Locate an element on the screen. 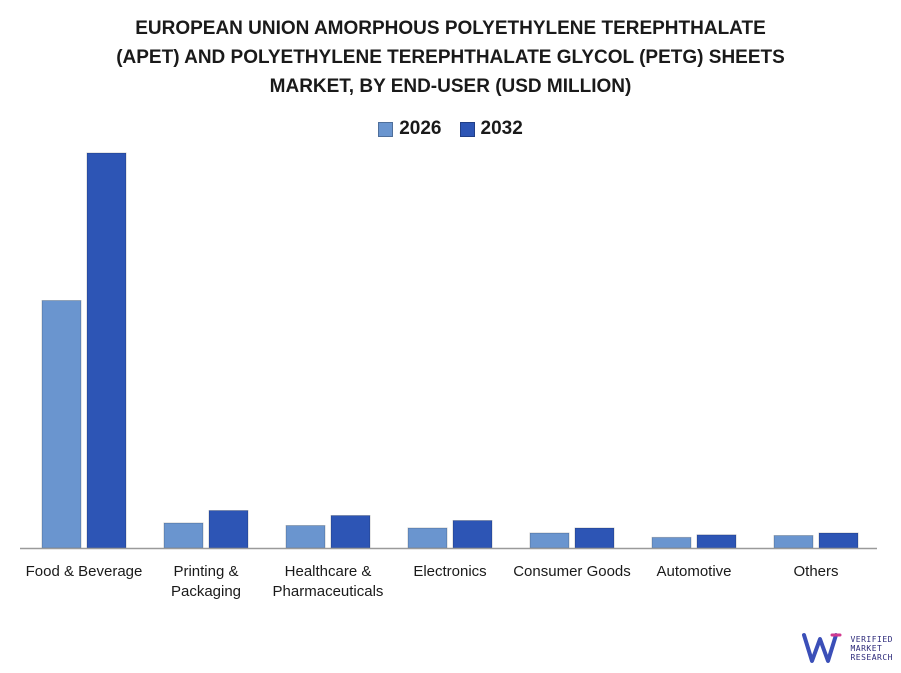  category-label: Healthcare & Pharmaceuticals is located at coordinates (328, 582).